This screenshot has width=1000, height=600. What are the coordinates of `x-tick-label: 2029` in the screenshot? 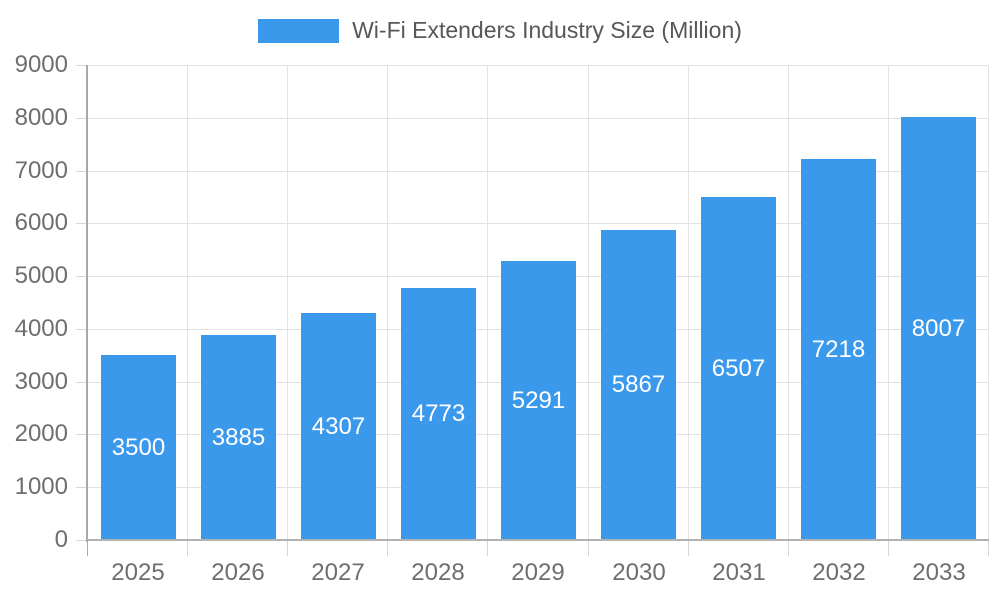 It's located at (538, 572).